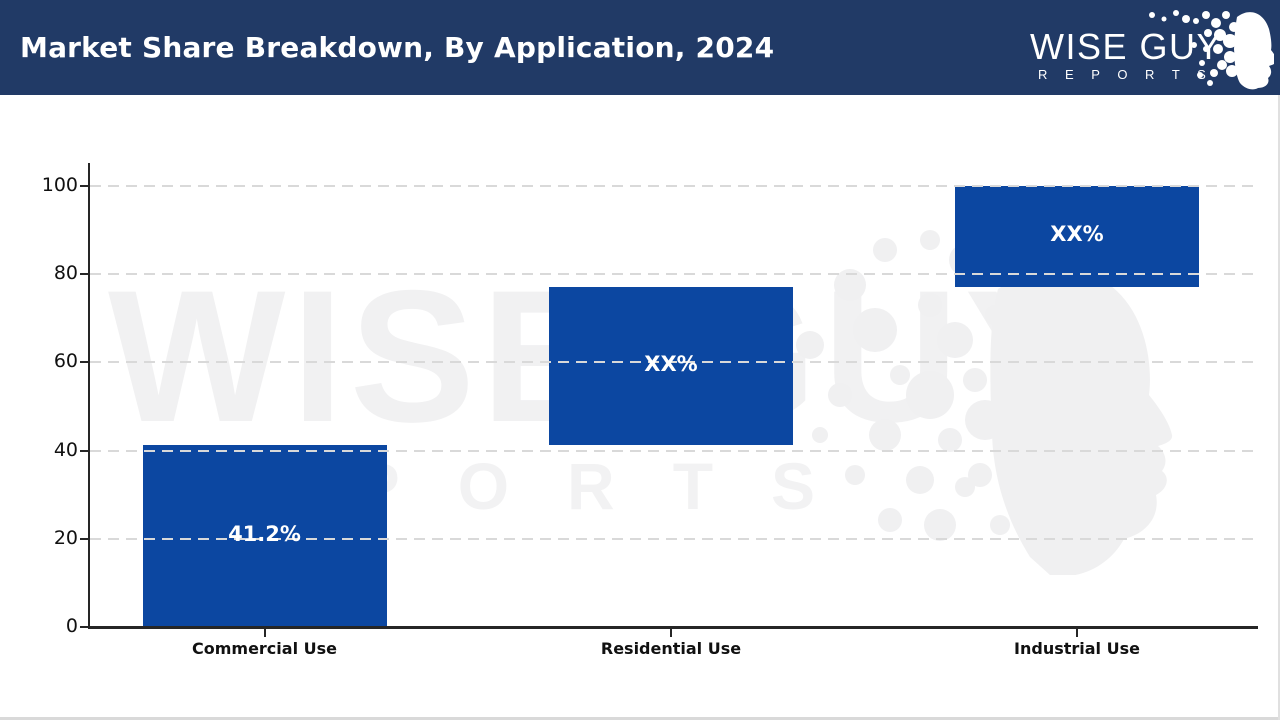 This screenshot has width=1280, height=720. Describe the element at coordinates (65, 449) in the screenshot. I see `y-tick-label-40: 40` at that location.